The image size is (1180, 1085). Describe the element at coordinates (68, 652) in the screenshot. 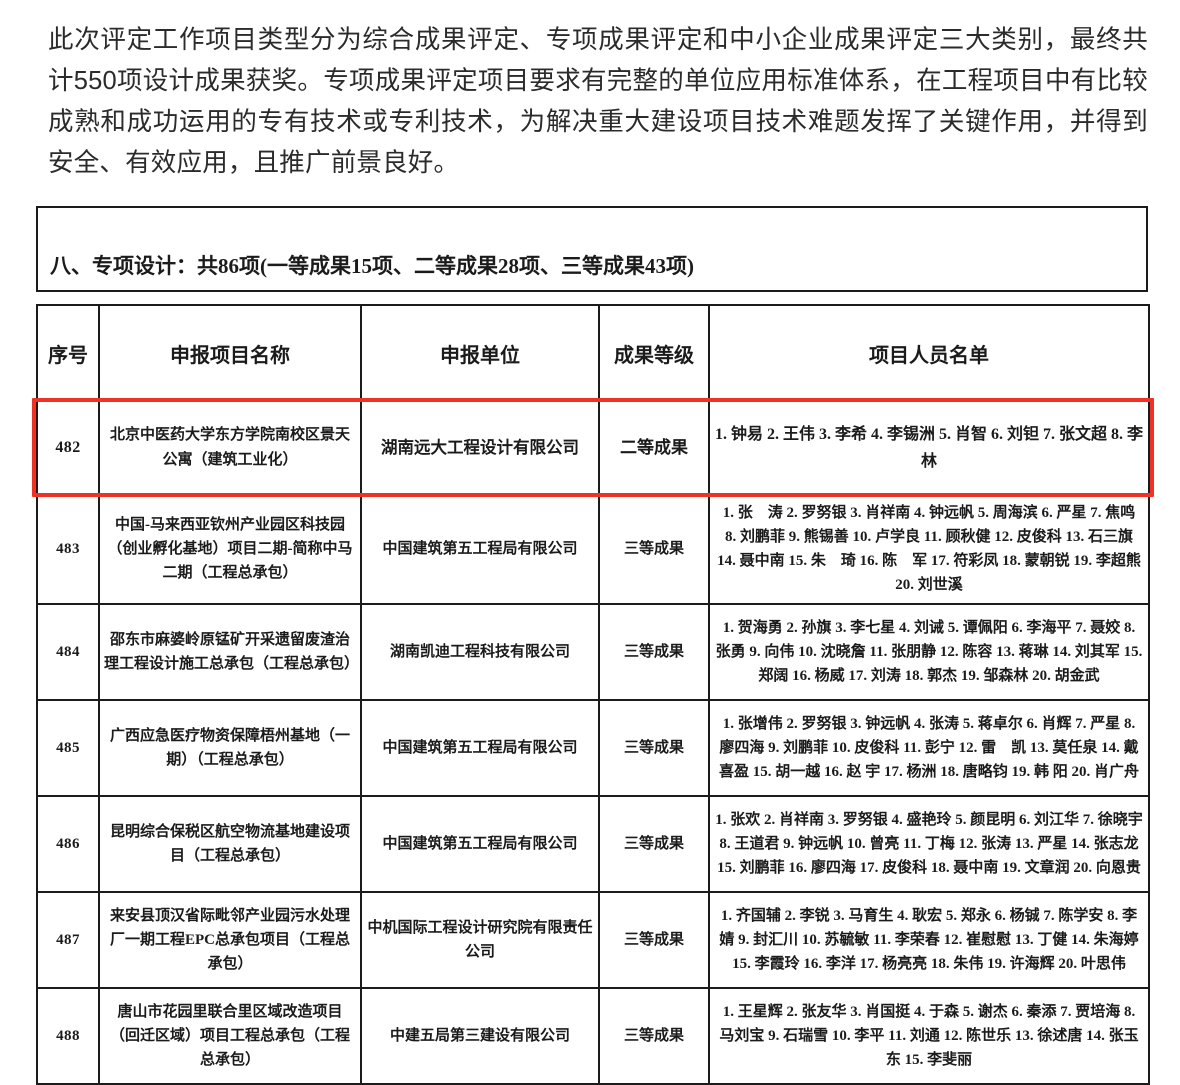

I see `cell-seq: 484` at that location.